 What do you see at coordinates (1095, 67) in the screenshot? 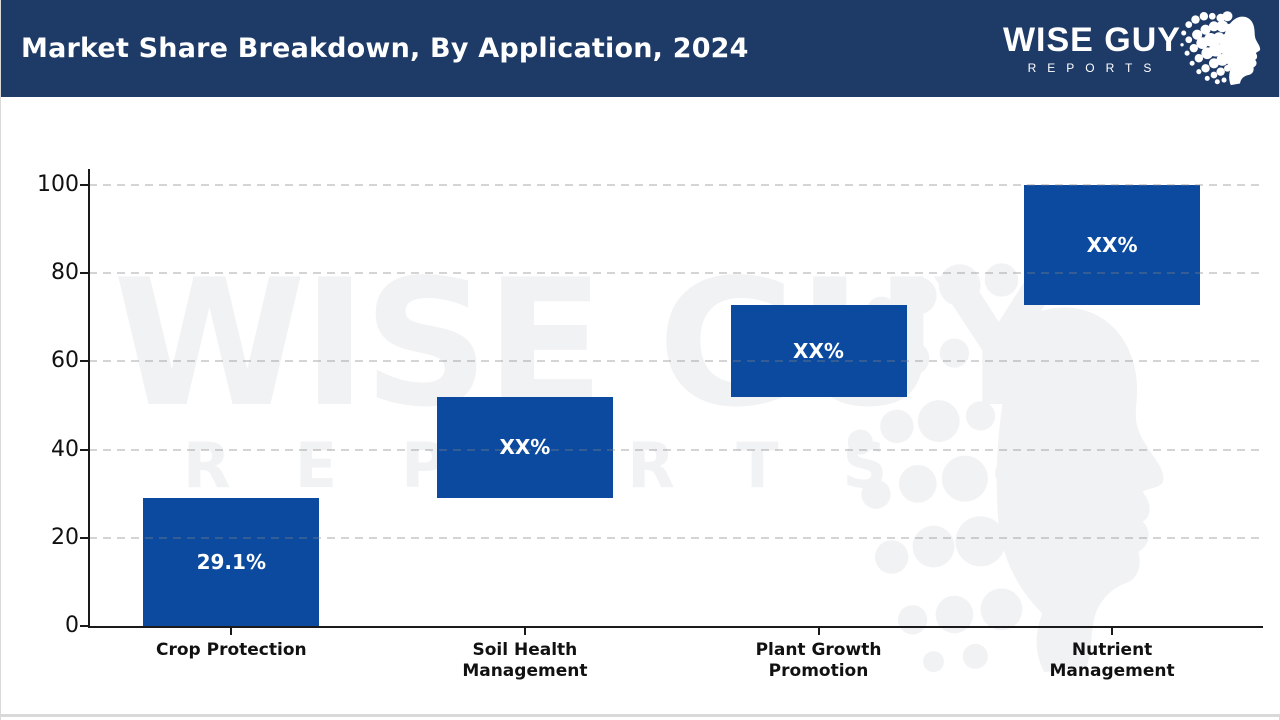
I see `brand-subtitle: REPORTS` at bounding box center [1095, 67].